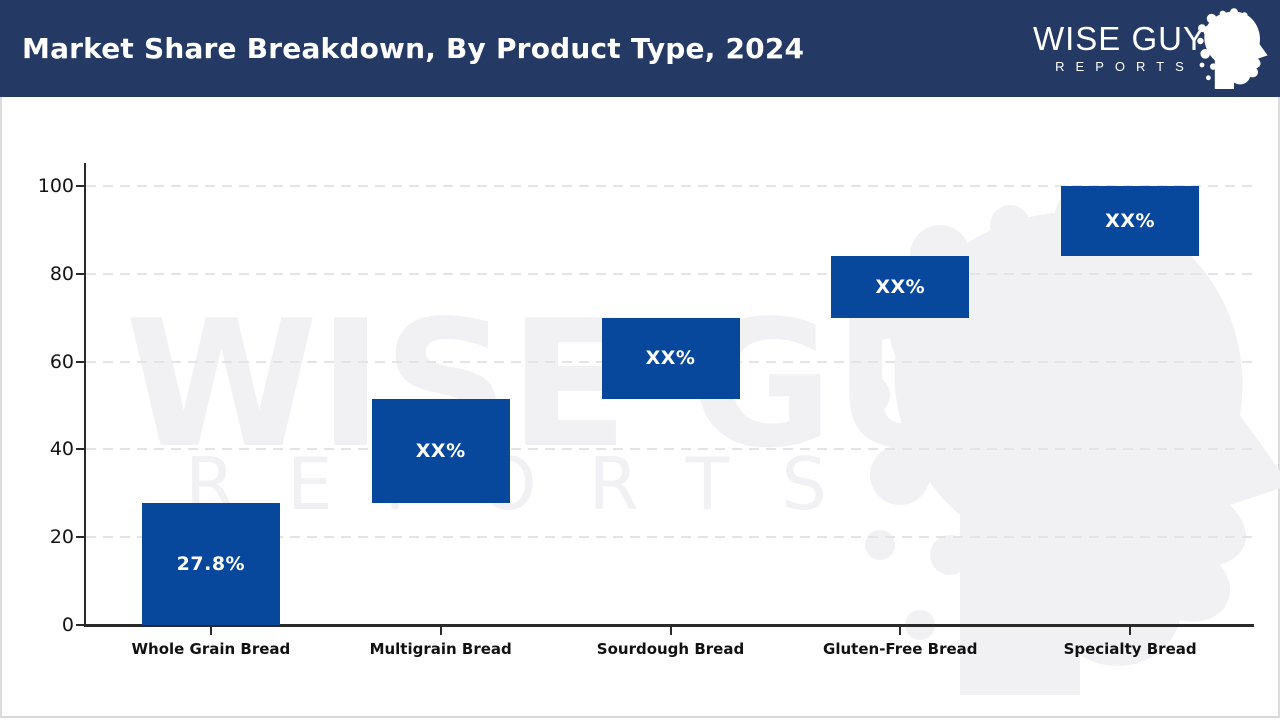 This screenshot has width=1280, height=720. I want to click on x-axis-spine, so click(669, 625).